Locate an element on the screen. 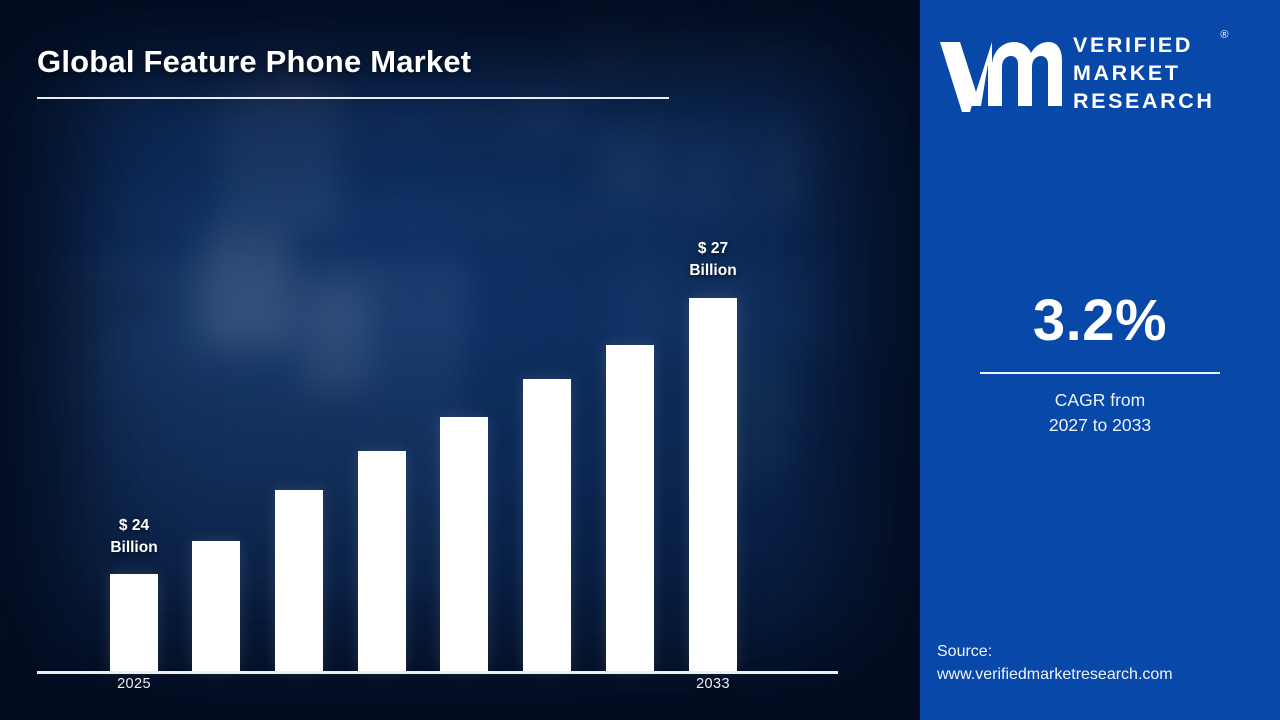 This screenshot has width=1280, height=720. brand-line-1: VERIFIED is located at coordinates (1133, 45).